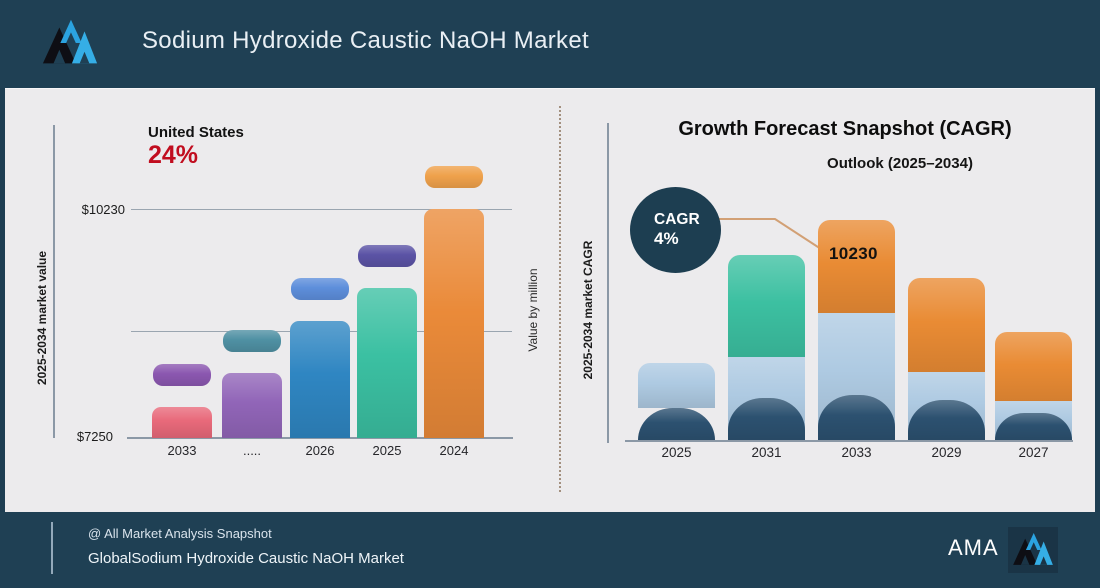  Describe the element at coordinates (180, 533) in the screenshot. I see `footer-snapshot-text: @ All Market Analysis Snapshot` at that location.